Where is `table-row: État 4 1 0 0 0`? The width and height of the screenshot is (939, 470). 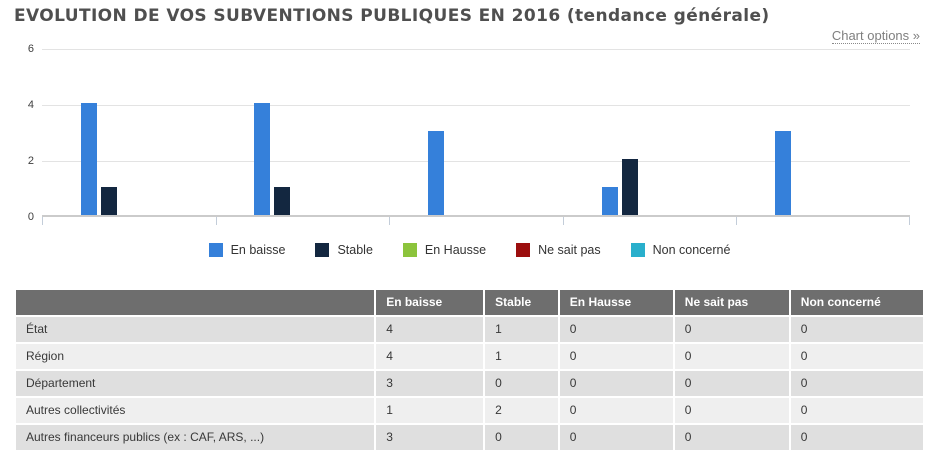 table-row: État 4 1 0 0 0 is located at coordinates (469, 329).